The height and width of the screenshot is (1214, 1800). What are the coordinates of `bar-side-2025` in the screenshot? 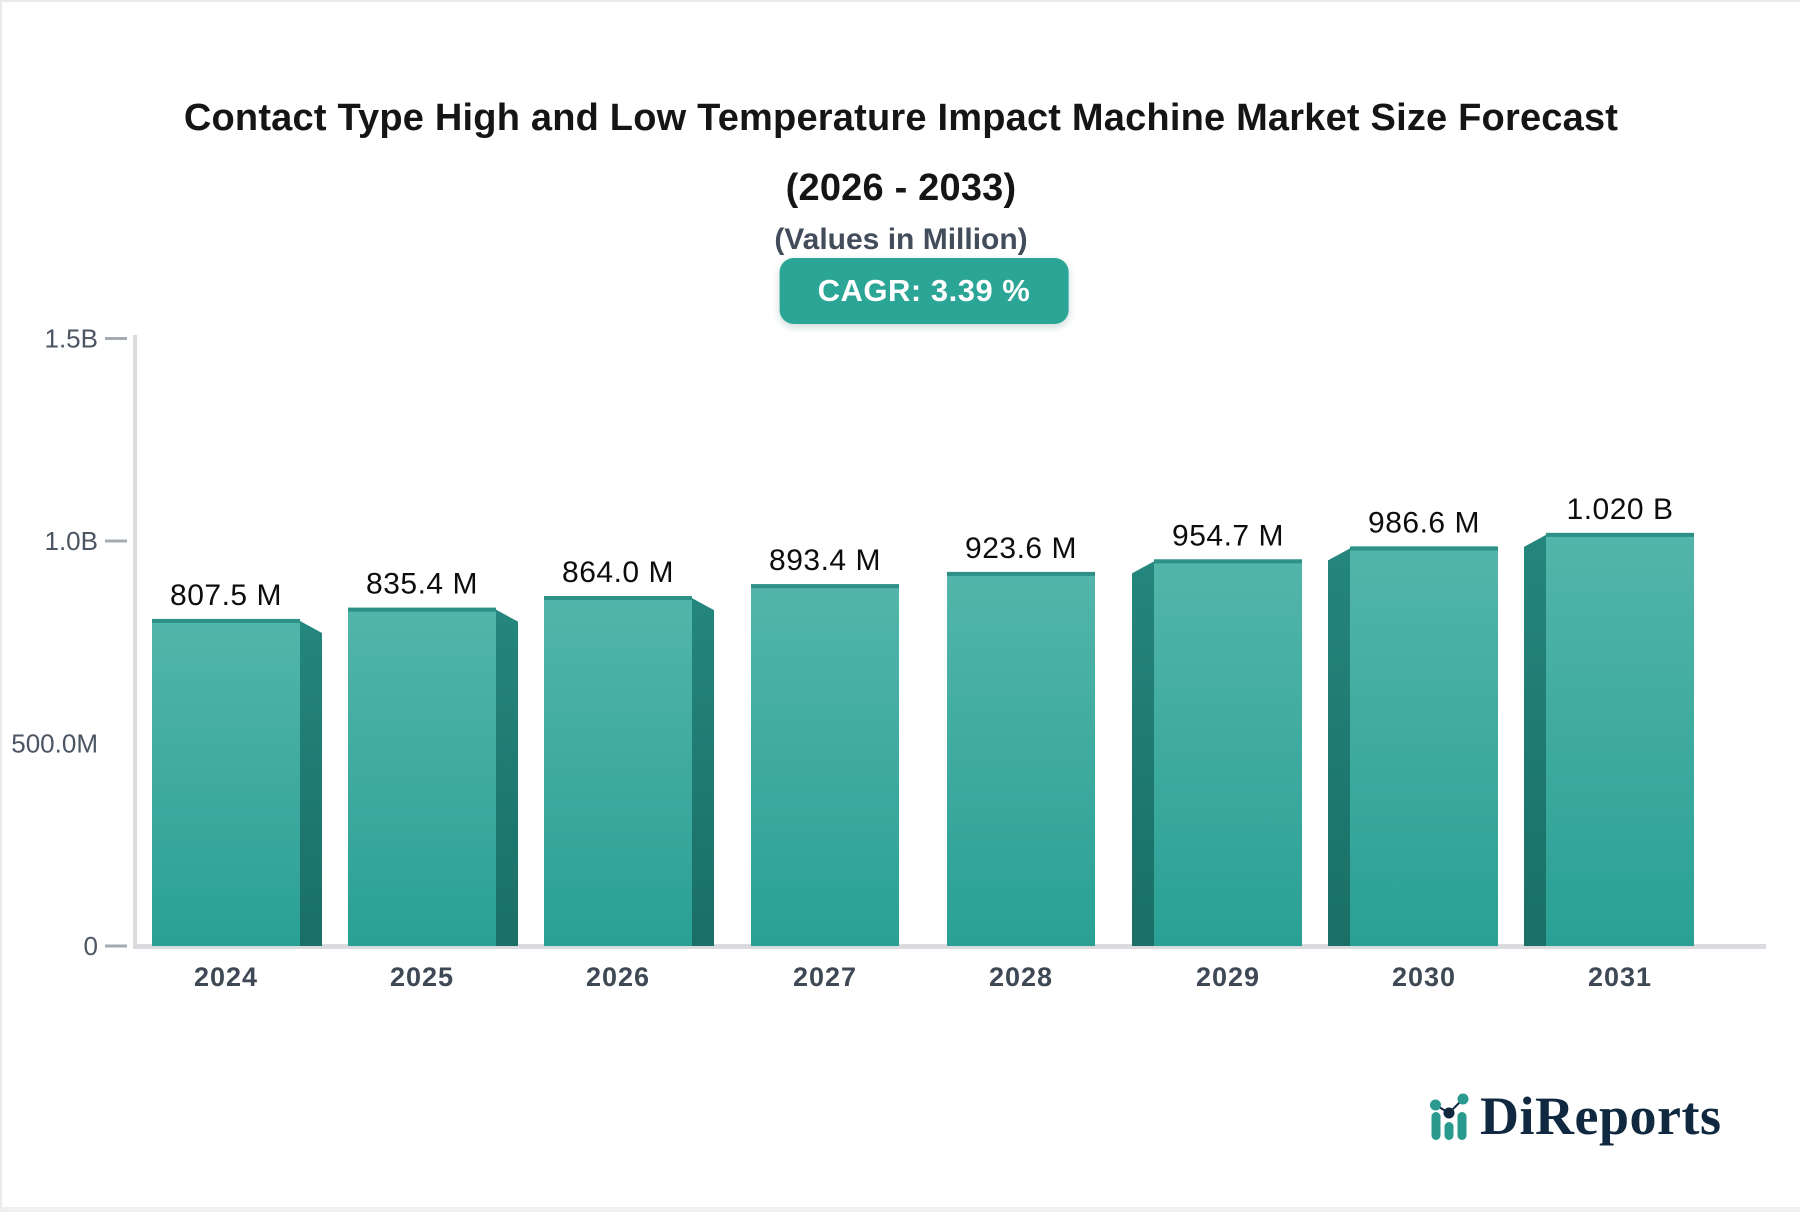 It's located at (507, 777).